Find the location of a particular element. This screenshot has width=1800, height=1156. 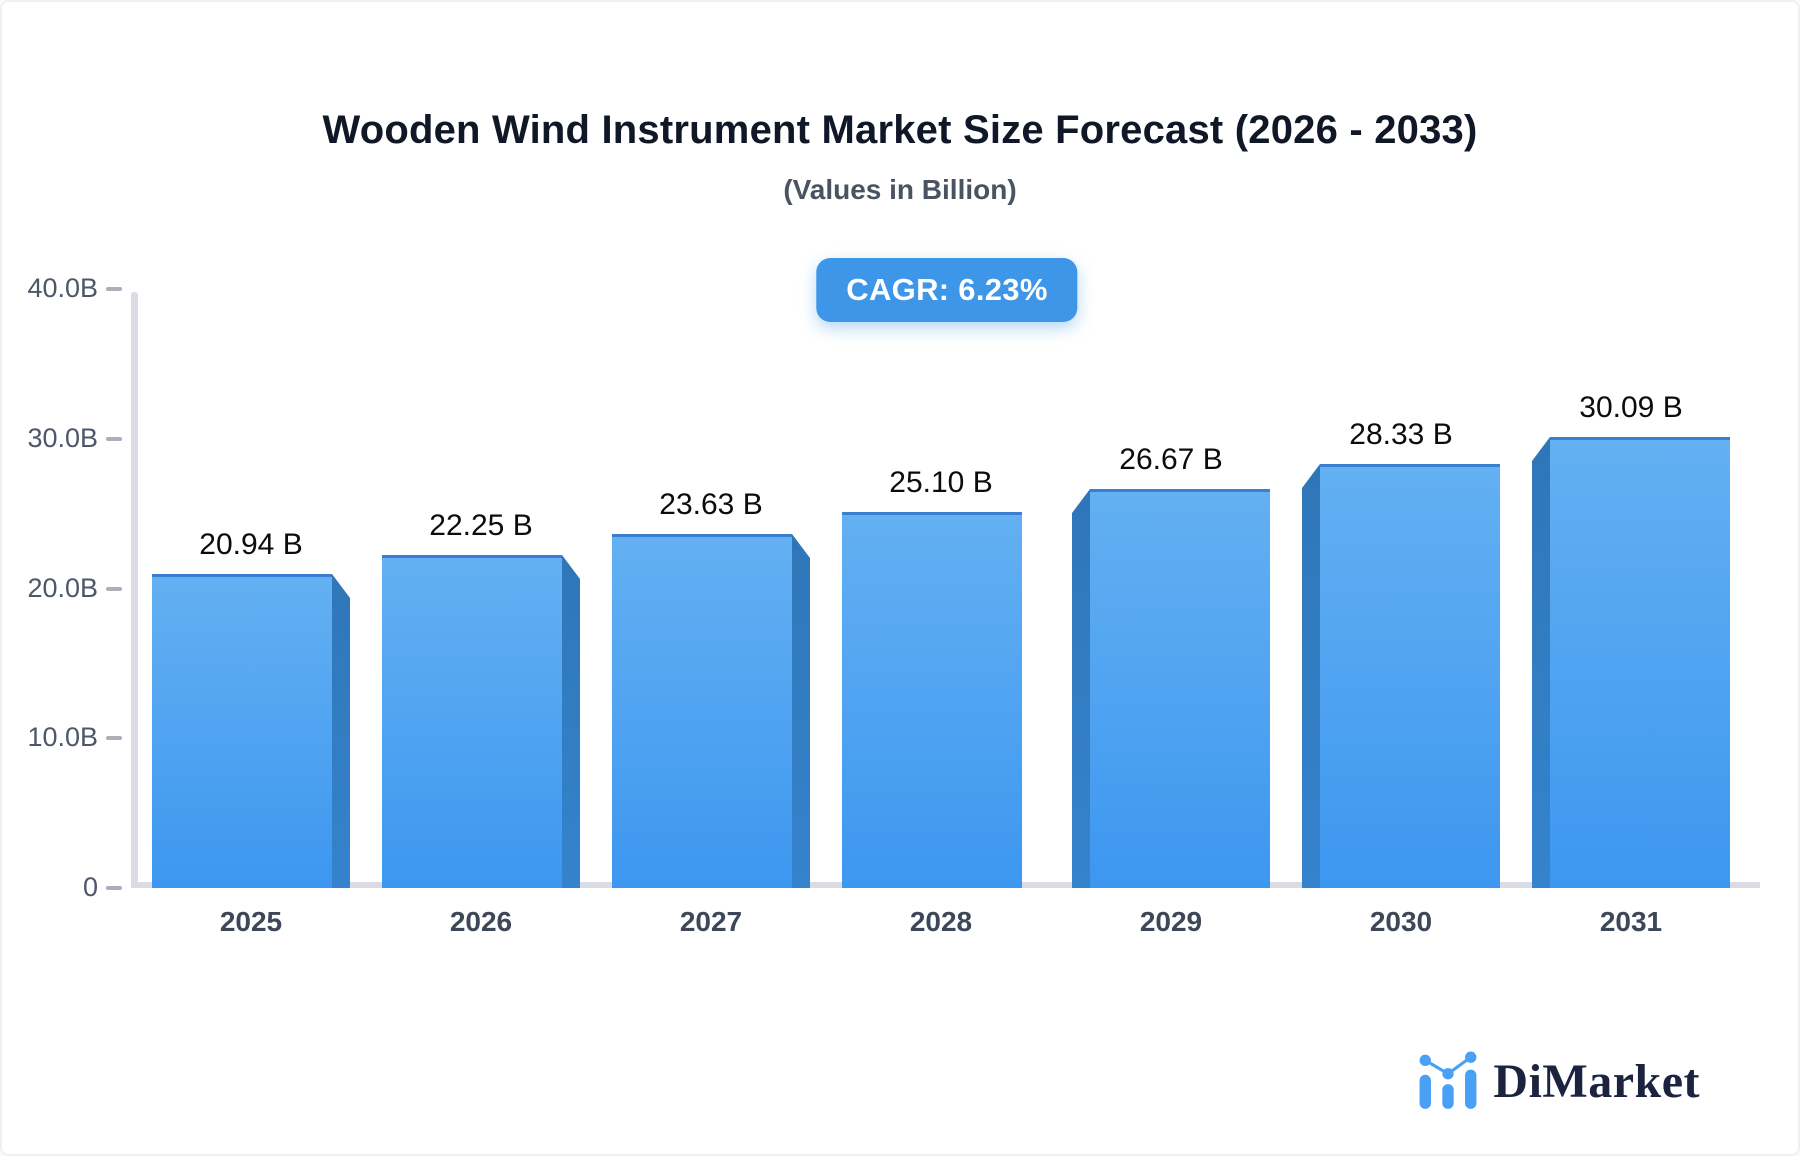

y-axis-tick-label: 40.0B is located at coordinates (62, 288).